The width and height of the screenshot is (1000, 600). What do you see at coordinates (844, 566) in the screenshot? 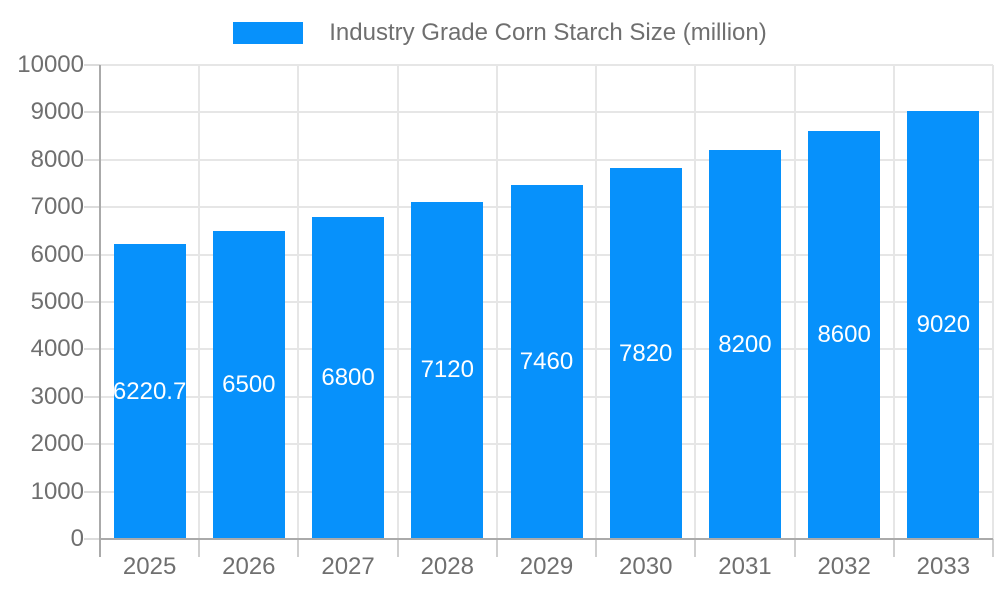
I see `x-tick-label: 2032` at bounding box center [844, 566].